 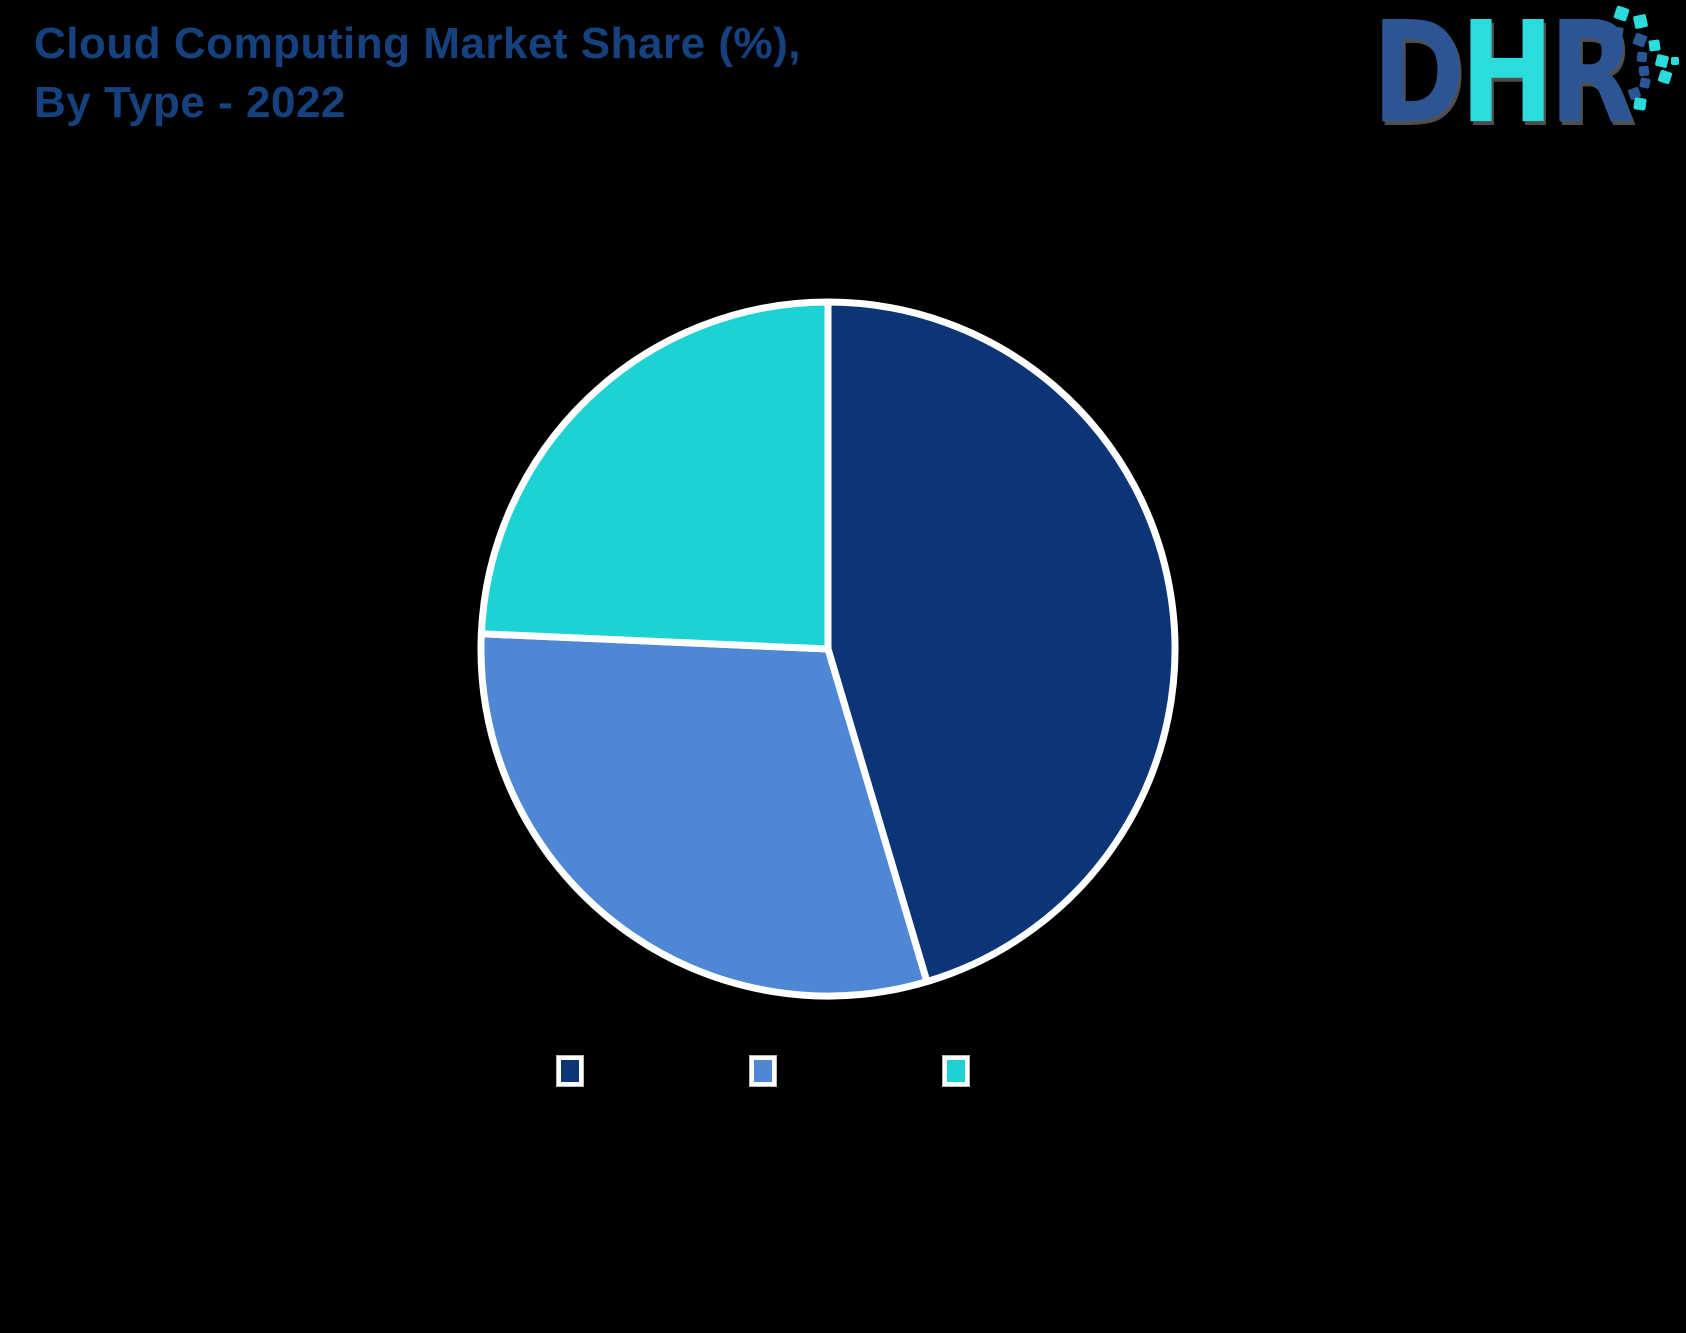 What do you see at coordinates (1507, 77) in the screenshot?
I see `logo-letter-h: H` at bounding box center [1507, 77].